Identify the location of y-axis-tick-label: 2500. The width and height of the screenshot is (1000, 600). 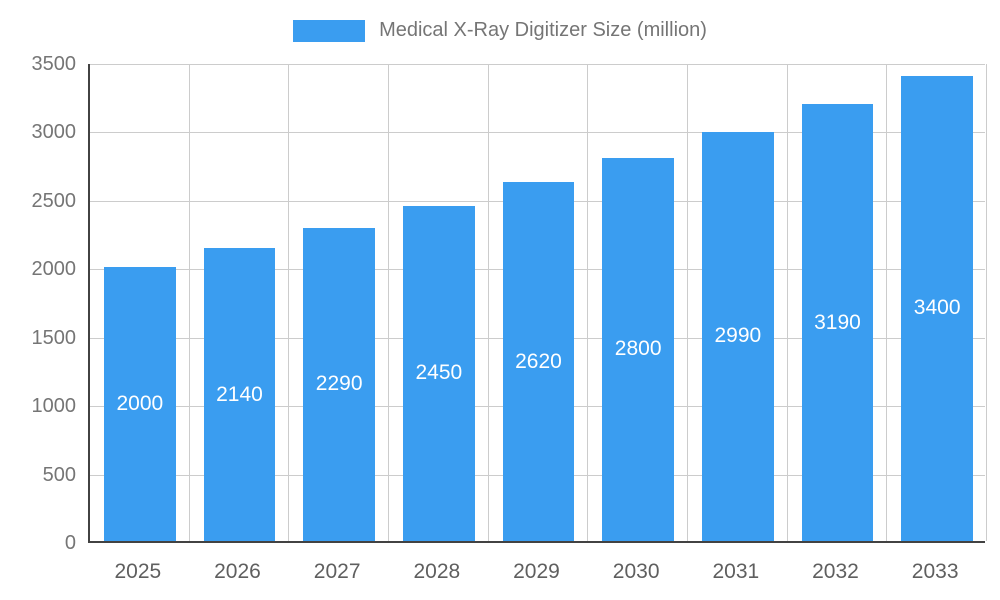
(54, 200).